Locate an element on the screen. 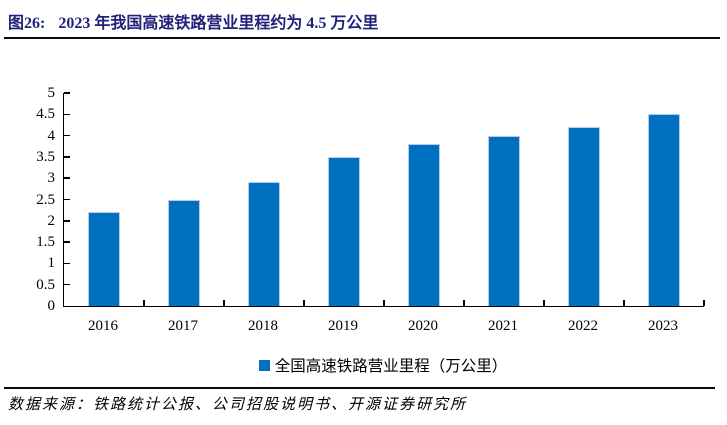  figure-title: 2023 年我国高速铁路营业里程约为 4.5 万公里 is located at coordinates (218, 23).